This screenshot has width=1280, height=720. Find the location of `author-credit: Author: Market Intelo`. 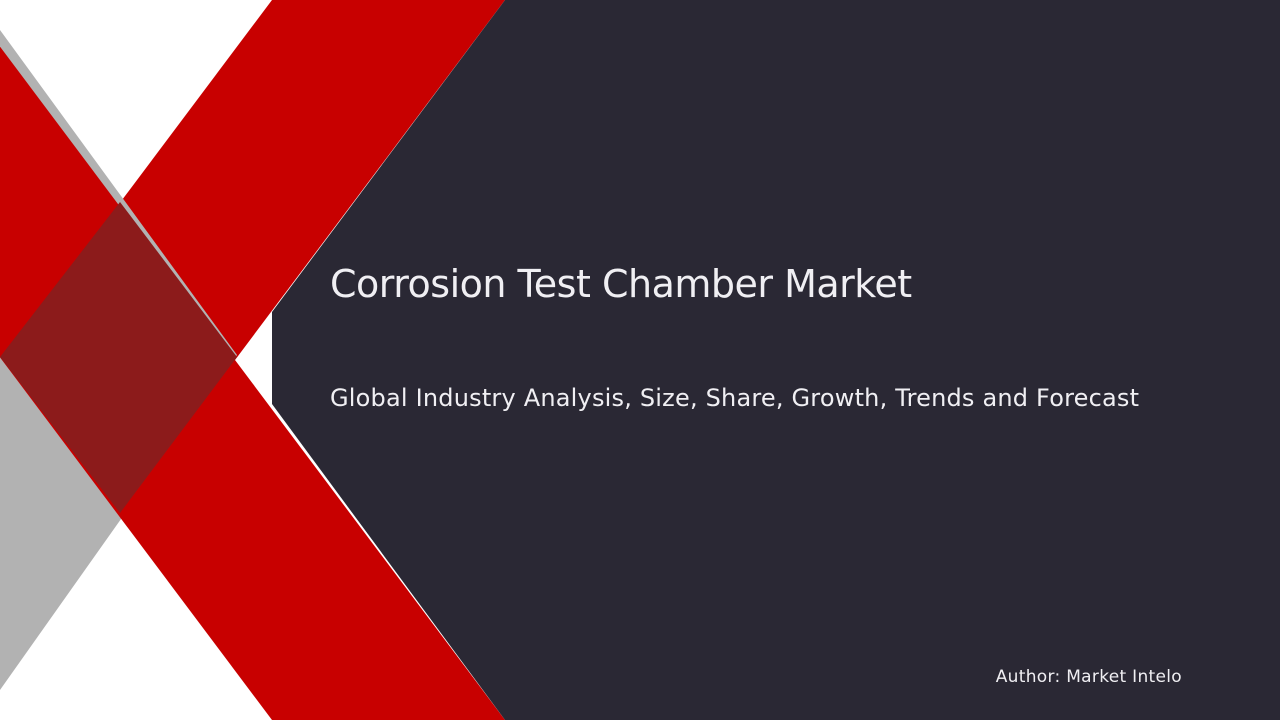

author-credit: Author: Market Intelo is located at coordinates (1088, 677).